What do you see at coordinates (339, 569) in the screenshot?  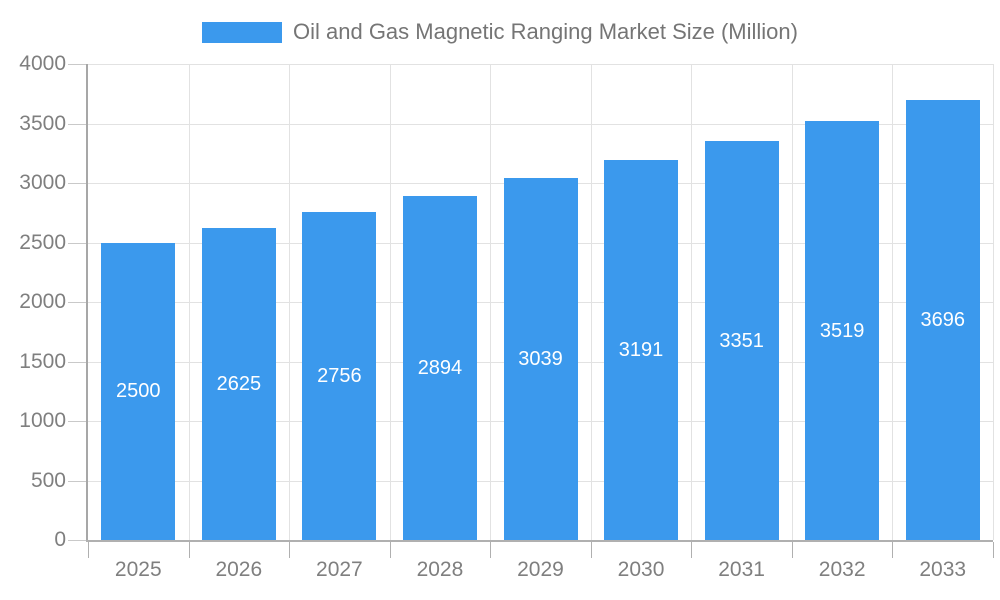 I see `x-axis-tick-label: 2027` at bounding box center [339, 569].